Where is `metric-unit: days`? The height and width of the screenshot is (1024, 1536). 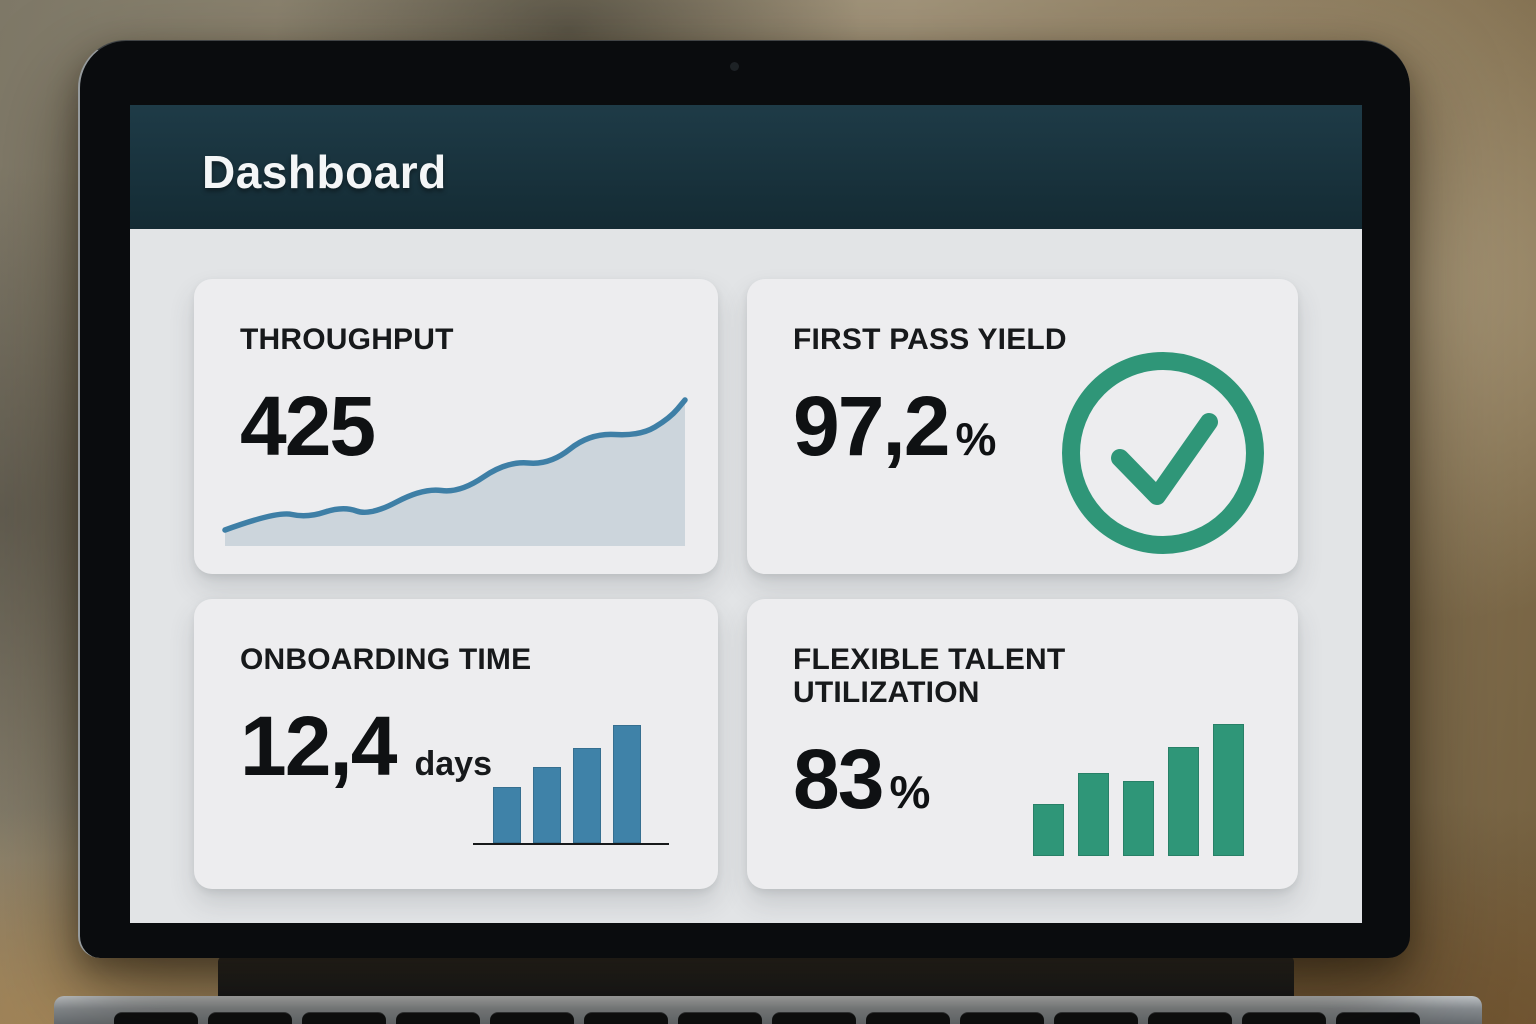 metric-unit: days is located at coordinates (453, 764).